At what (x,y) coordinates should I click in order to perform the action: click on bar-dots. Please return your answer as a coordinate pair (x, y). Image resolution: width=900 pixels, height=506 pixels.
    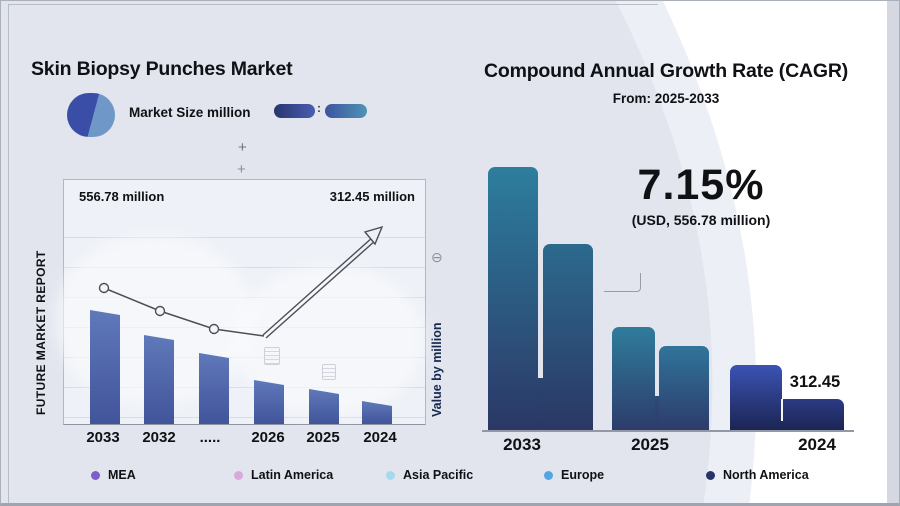
    Looking at the image, I should click on (214, 388).